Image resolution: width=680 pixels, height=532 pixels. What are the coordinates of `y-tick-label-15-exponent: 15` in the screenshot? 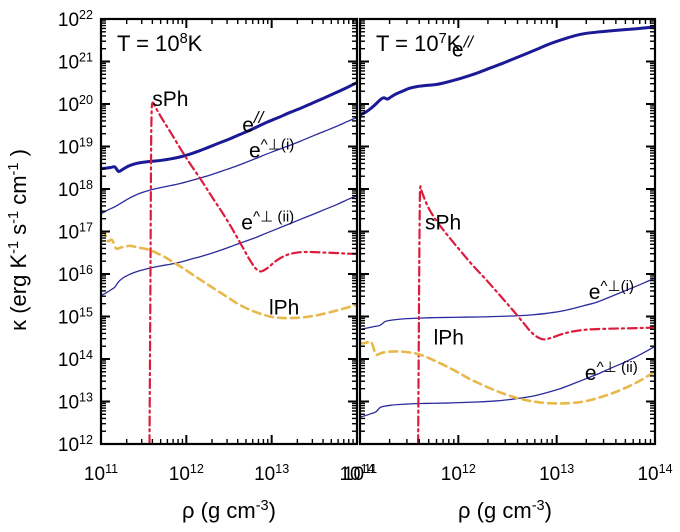 It's located at (86, 313).